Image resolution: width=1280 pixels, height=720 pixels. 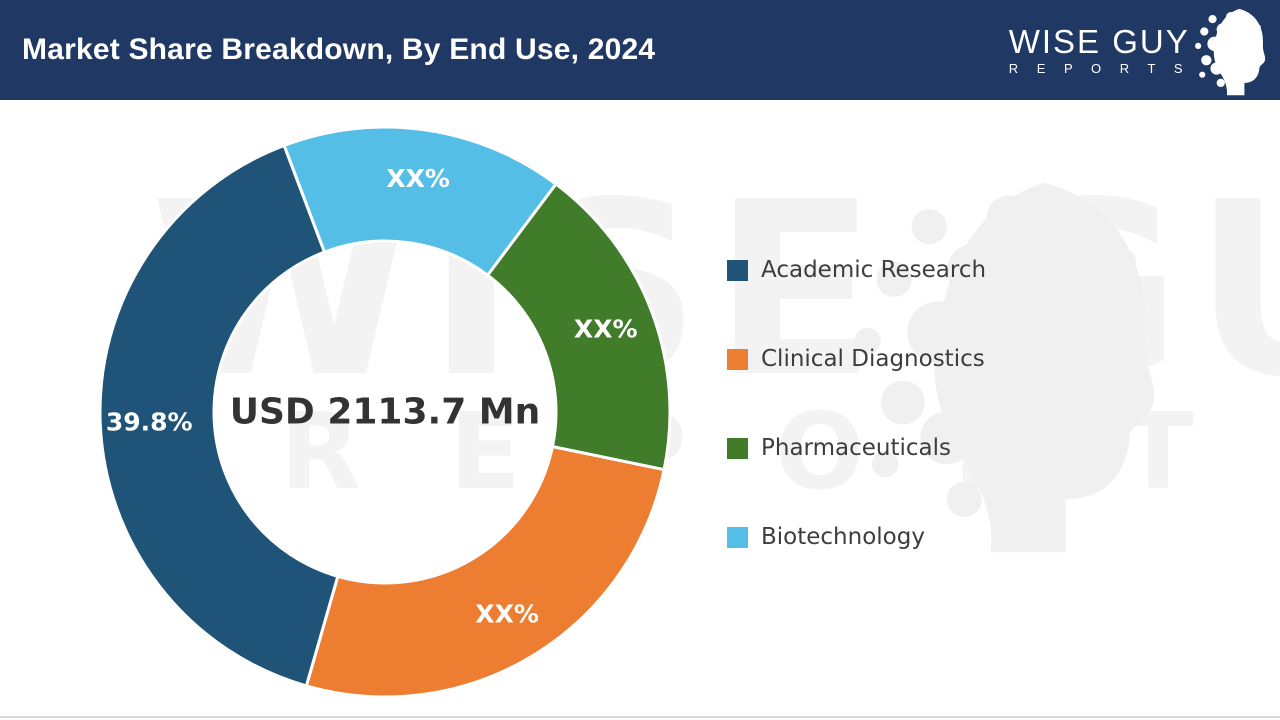 I want to click on legend-item-clinical-diagnostics: Clinical Diagnostics, so click(x=856, y=359).